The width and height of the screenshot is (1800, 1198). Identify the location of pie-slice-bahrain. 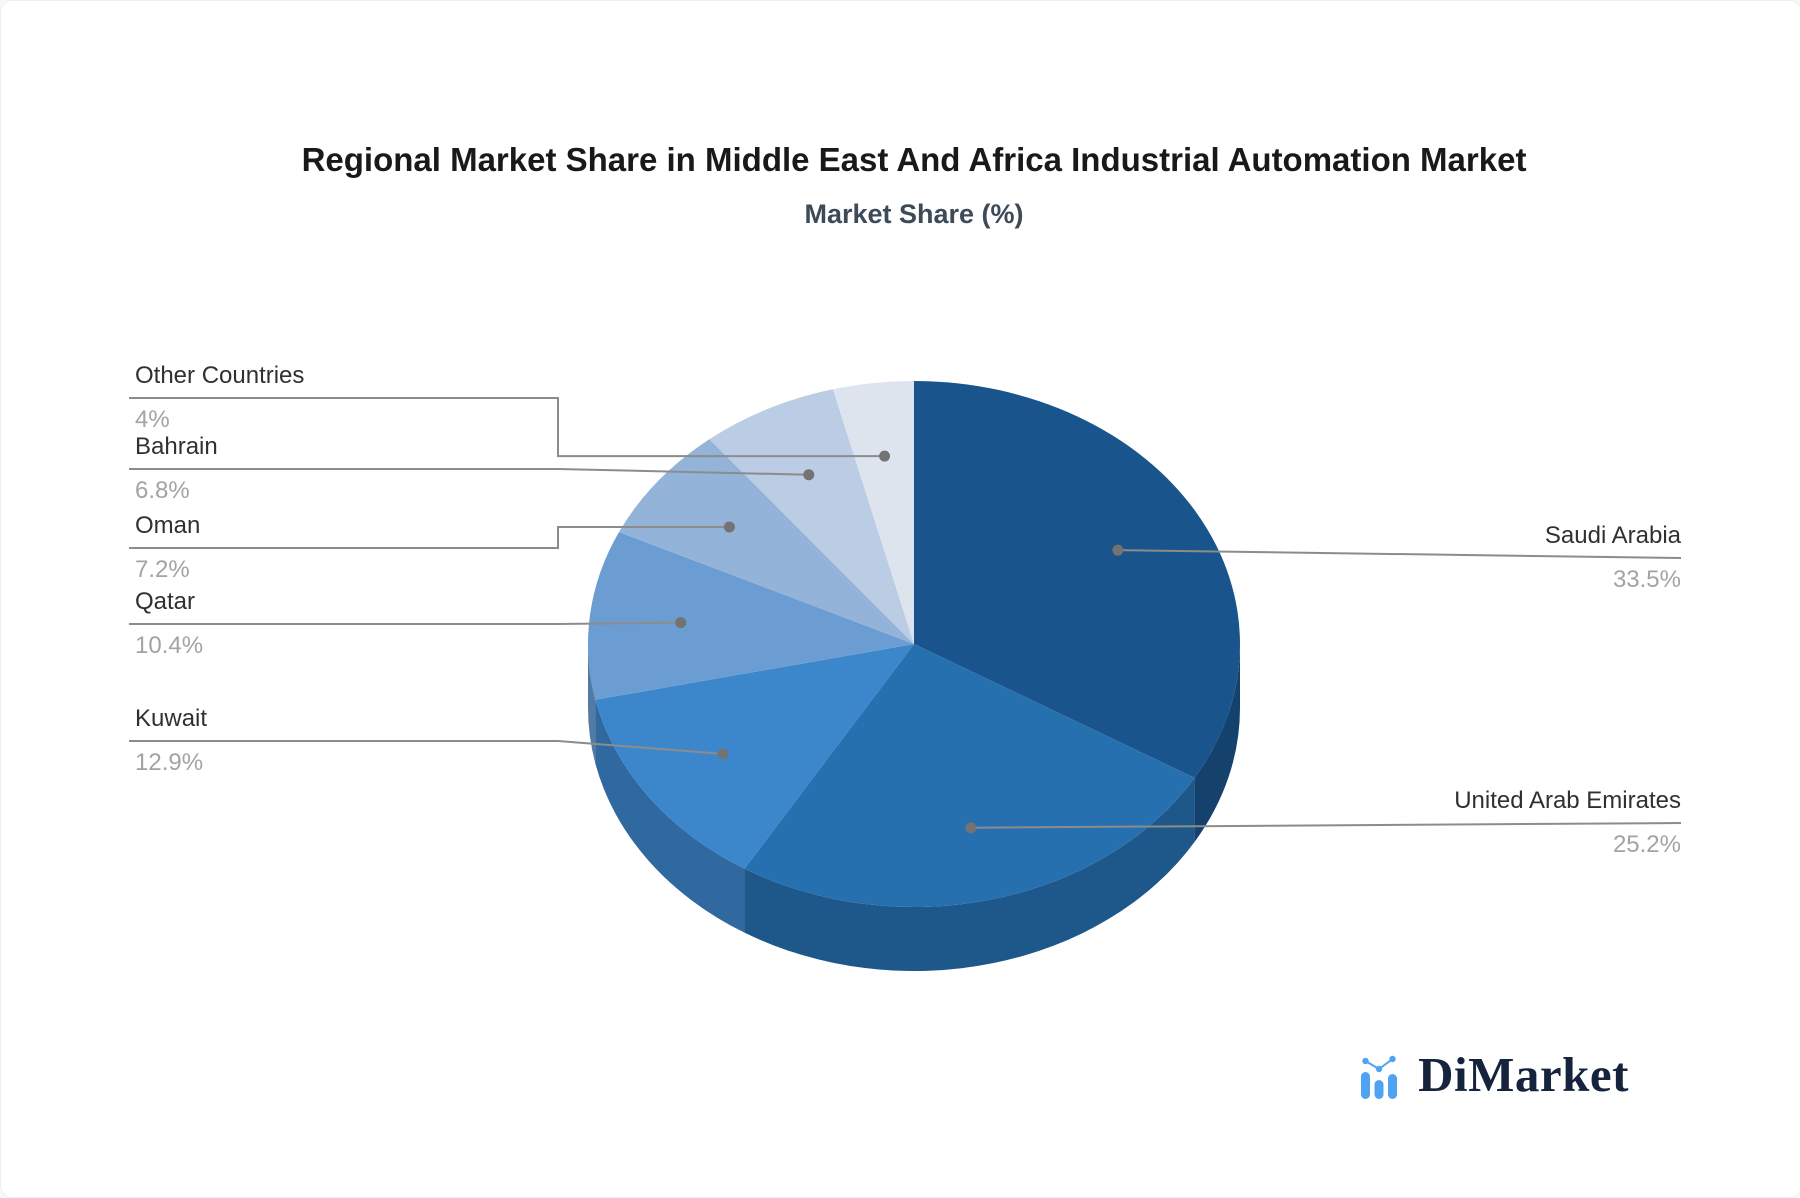
(811, 516).